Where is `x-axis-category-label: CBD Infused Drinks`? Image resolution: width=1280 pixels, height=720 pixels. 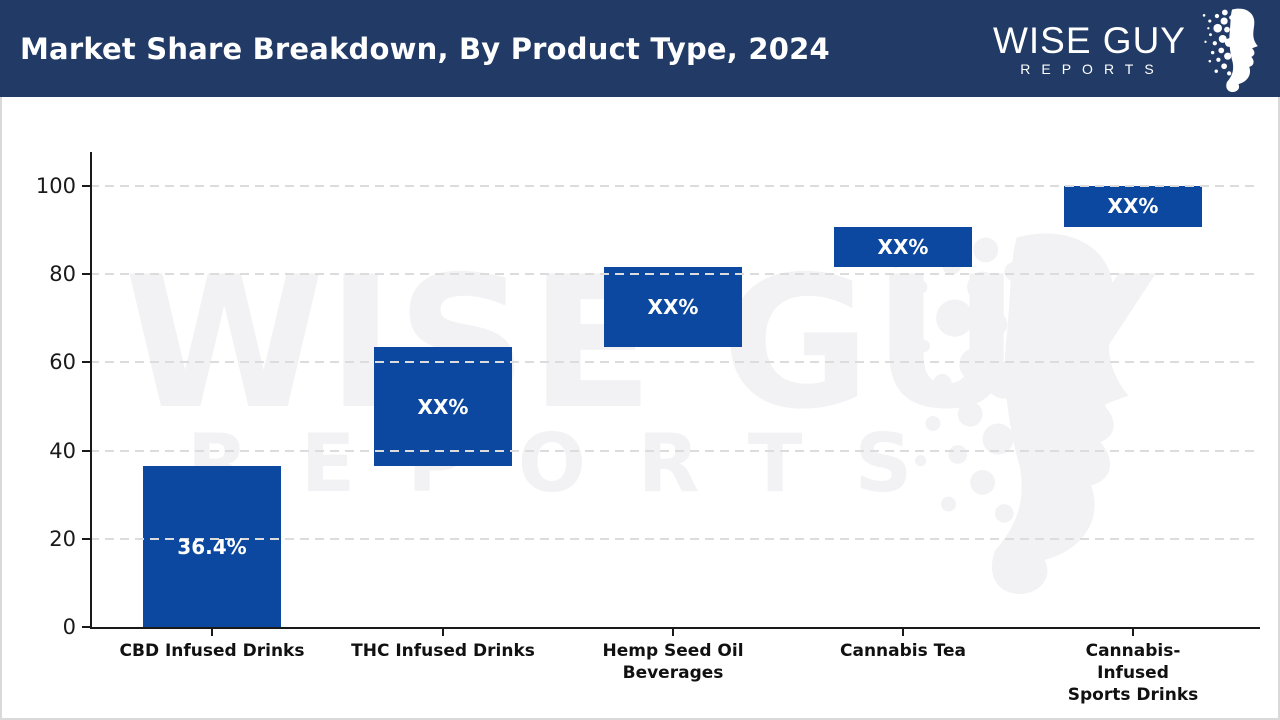
x-axis-category-label: CBD Infused Drinks is located at coordinates (212, 651).